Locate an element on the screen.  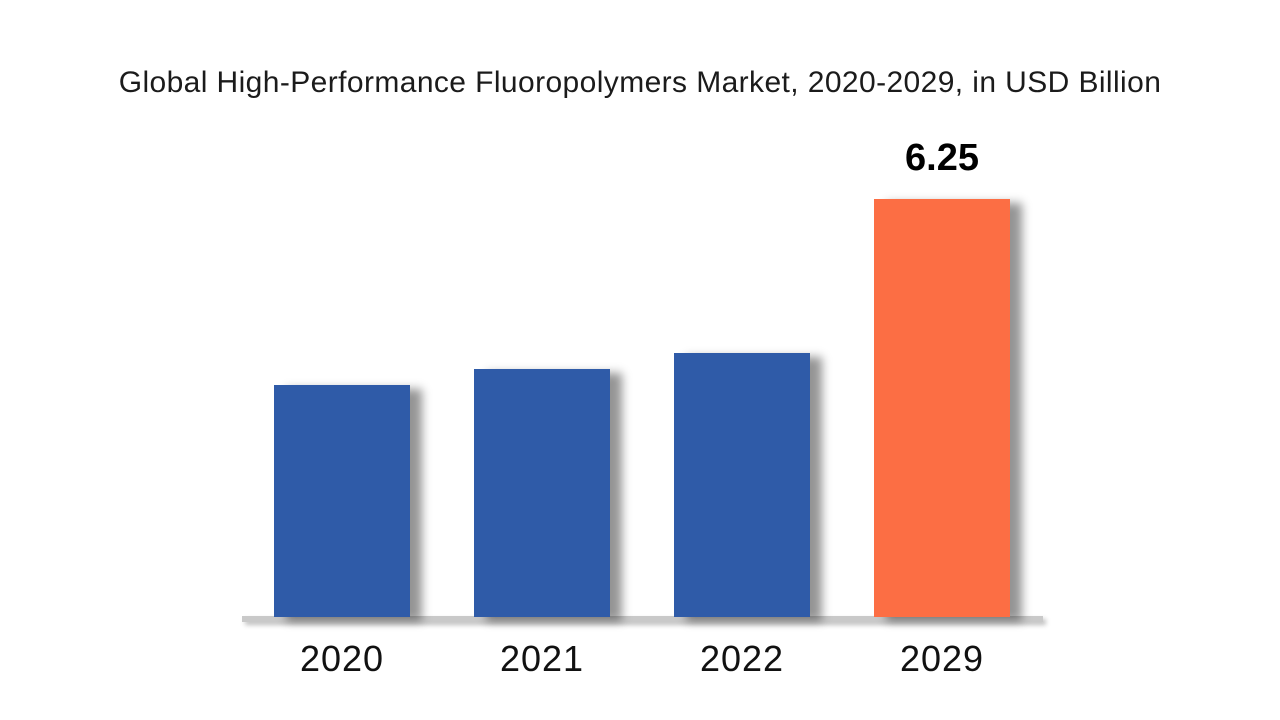
x-axis-label-2021: 2021 is located at coordinates (542, 658).